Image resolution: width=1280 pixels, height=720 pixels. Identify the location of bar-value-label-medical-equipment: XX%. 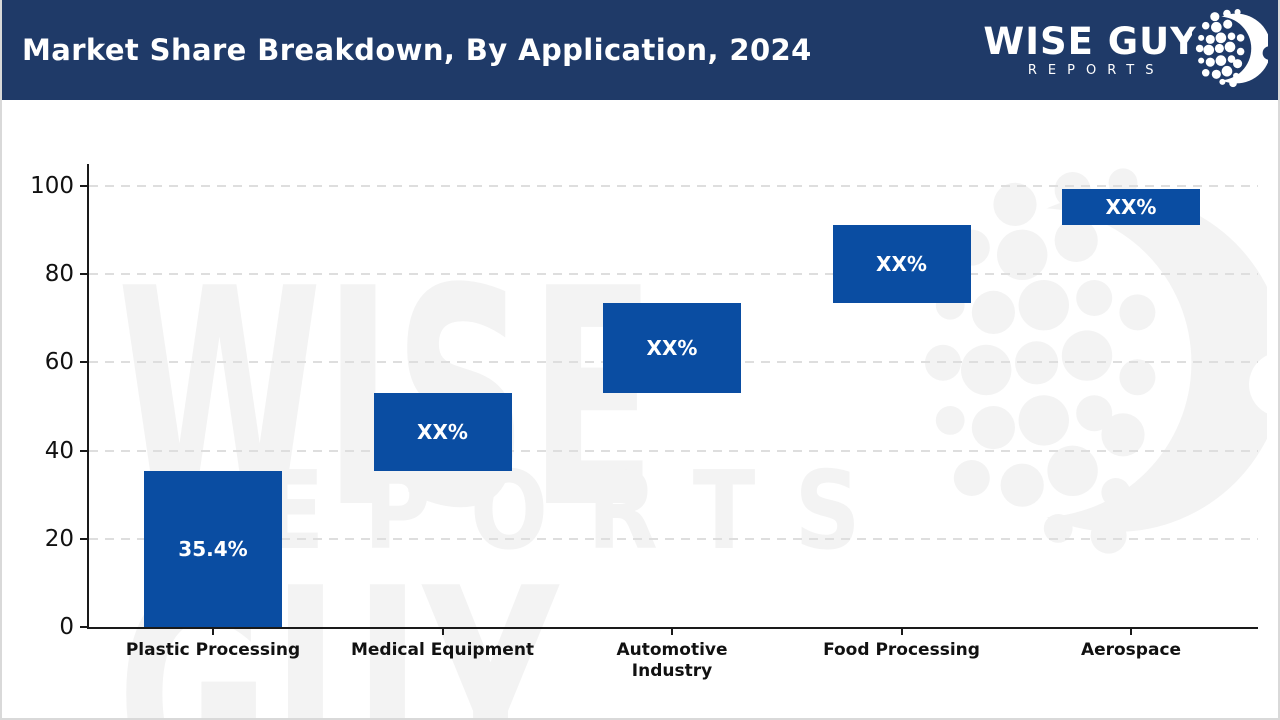
(442, 431).